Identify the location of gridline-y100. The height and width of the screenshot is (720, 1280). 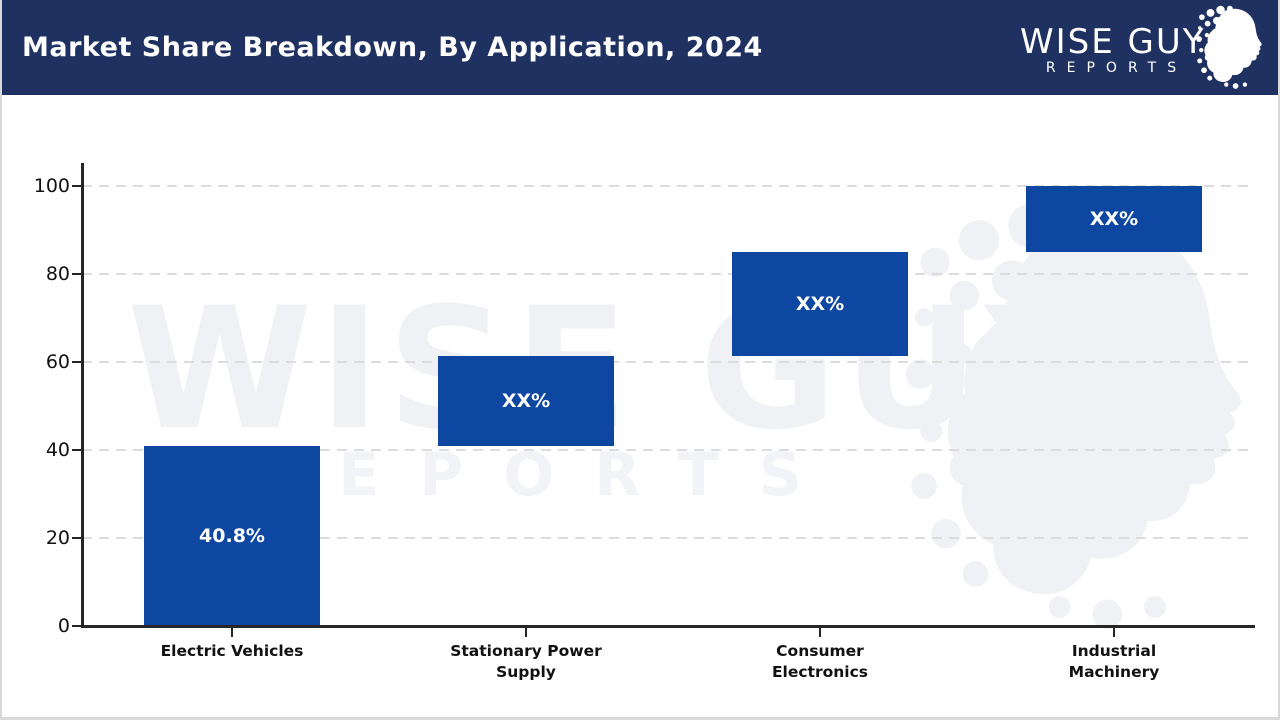
(668, 185).